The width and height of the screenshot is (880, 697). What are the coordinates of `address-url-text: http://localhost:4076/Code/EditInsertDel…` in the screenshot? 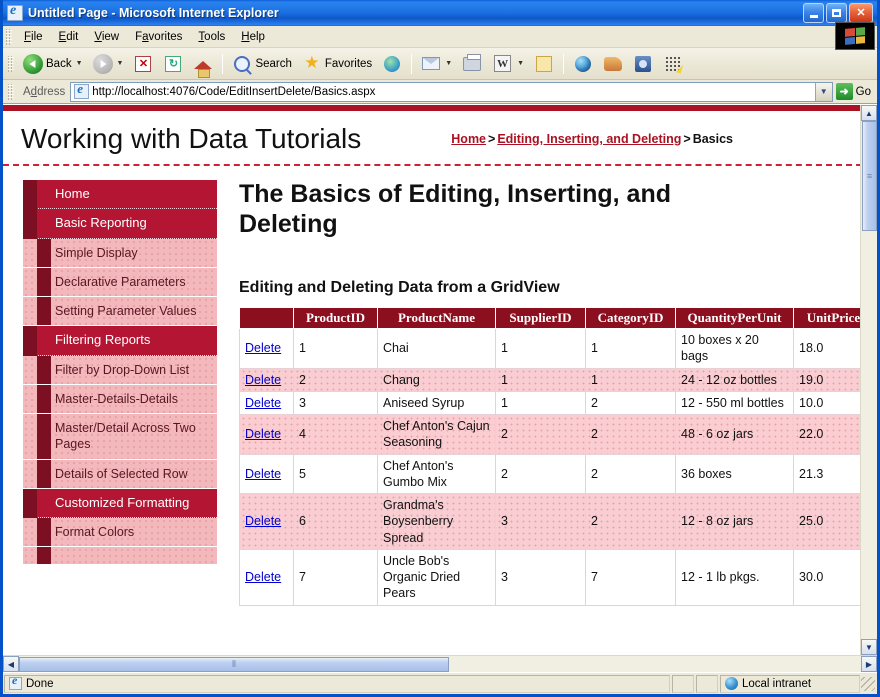 It's located at (234, 91).